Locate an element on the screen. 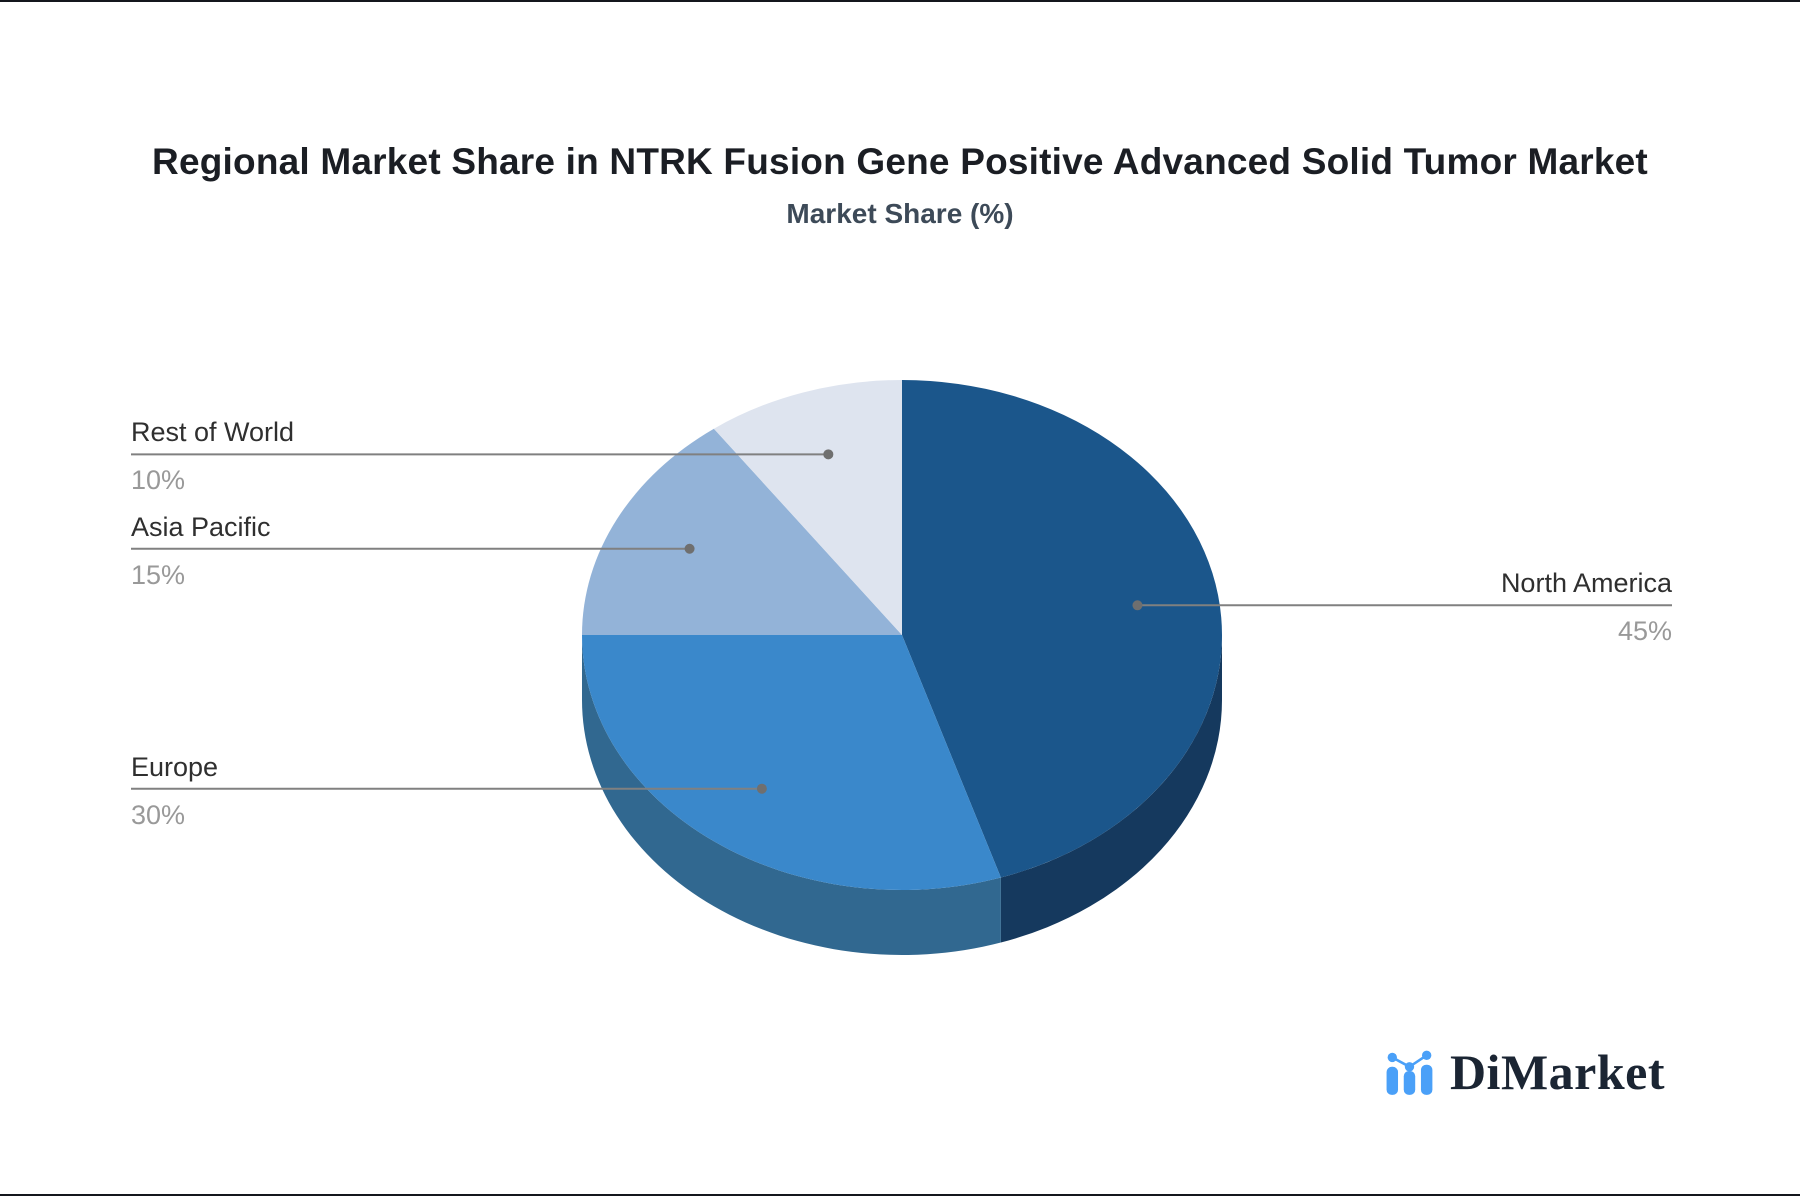  pie-slice-europe is located at coordinates (791, 763).